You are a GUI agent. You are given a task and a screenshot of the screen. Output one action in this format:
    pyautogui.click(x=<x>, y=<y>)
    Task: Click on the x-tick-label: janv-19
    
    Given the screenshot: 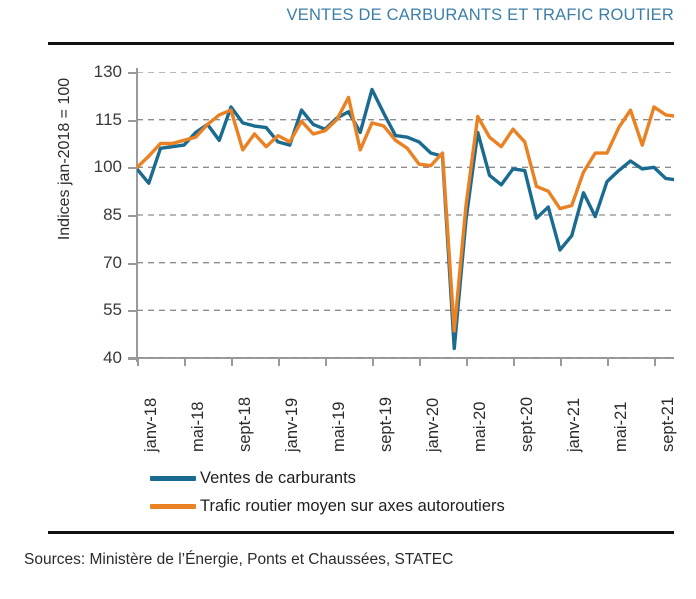 What is the action you would take?
    pyautogui.click(x=292, y=424)
    